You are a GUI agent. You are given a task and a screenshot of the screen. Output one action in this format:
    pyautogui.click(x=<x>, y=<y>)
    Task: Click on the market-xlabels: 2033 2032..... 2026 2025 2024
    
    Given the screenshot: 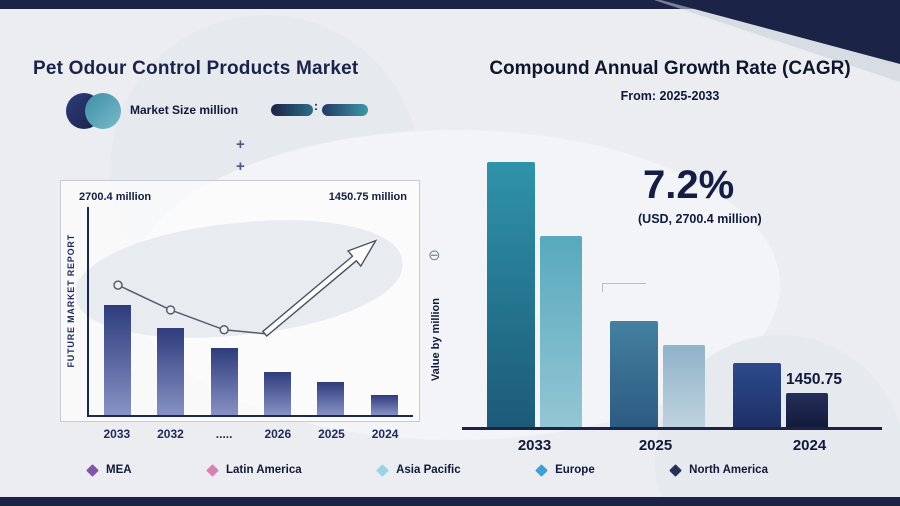 What is the action you would take?
    pyautogui.click(x=251, y=434)
    